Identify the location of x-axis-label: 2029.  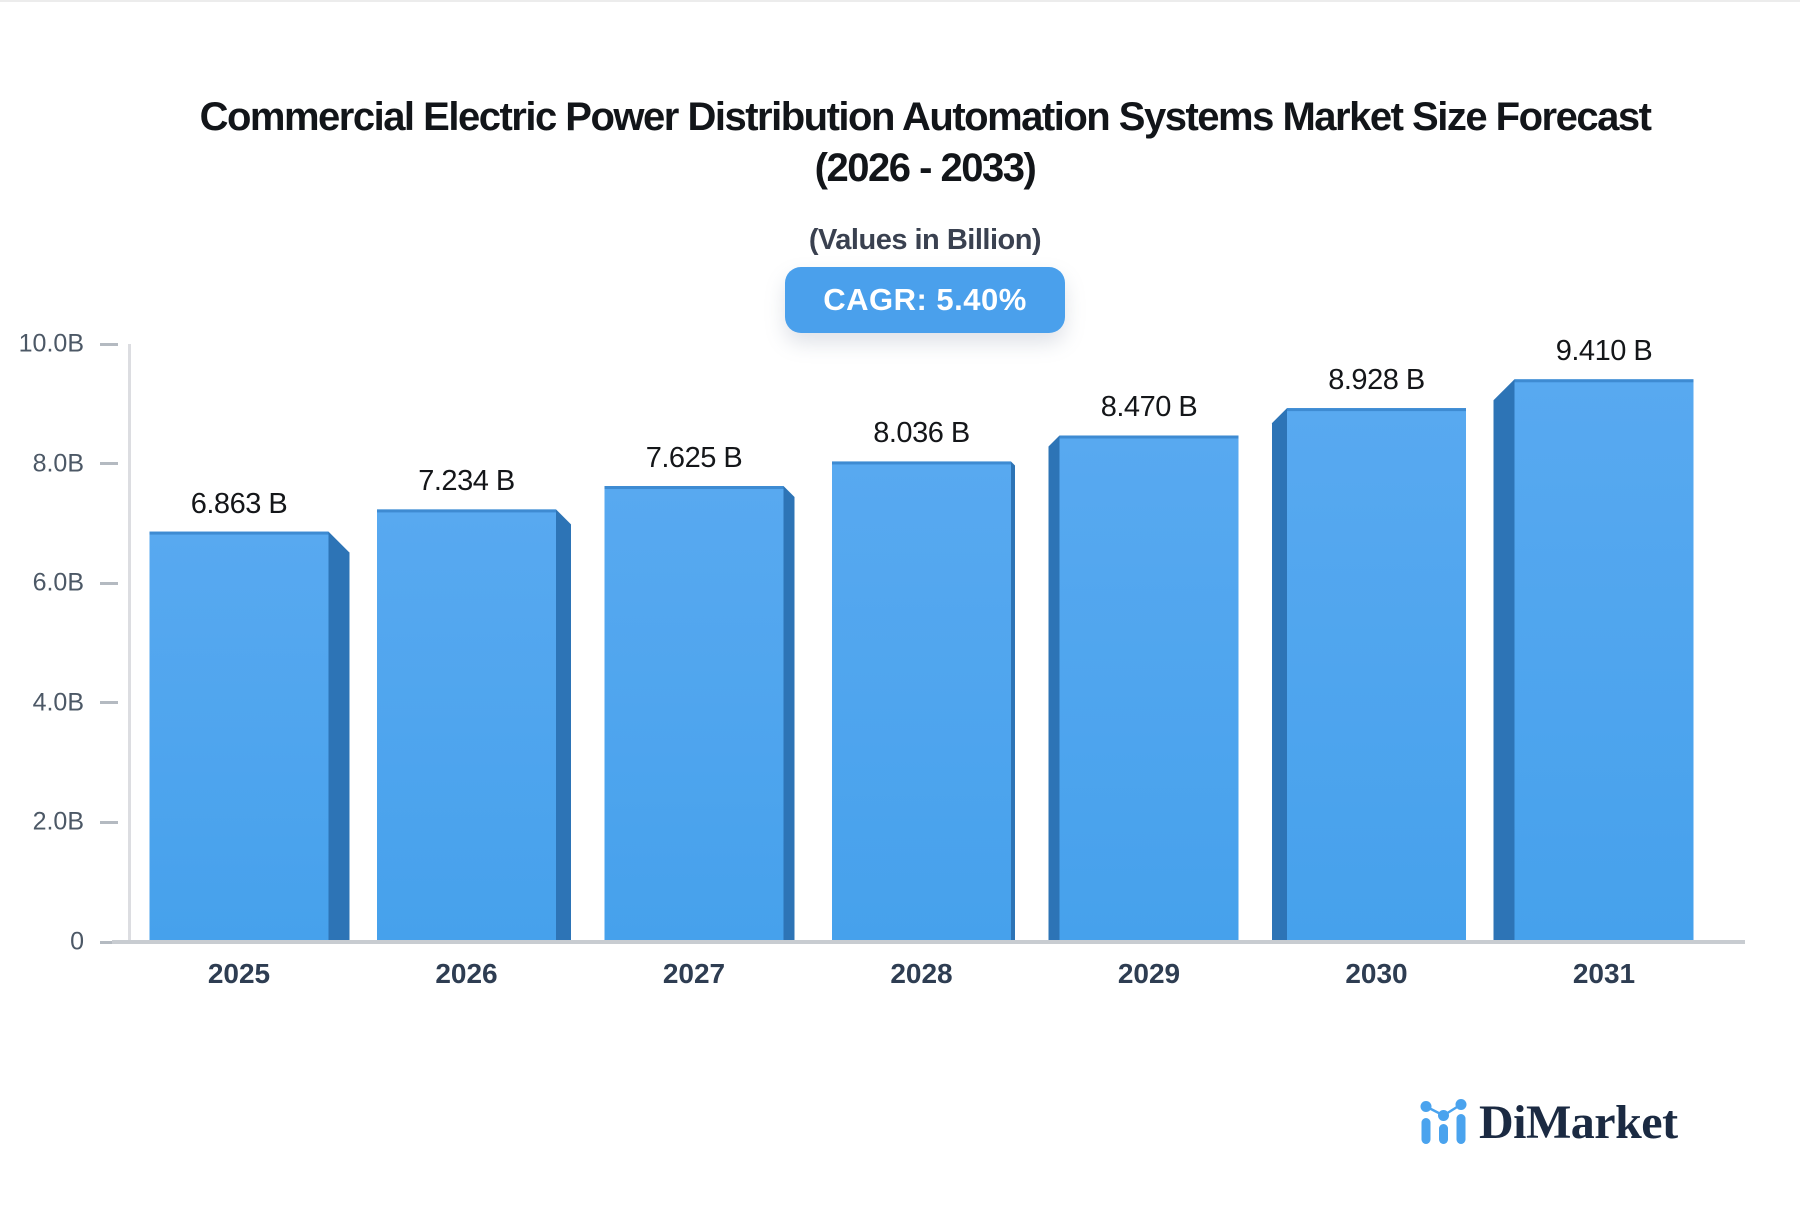
(1149, 973).